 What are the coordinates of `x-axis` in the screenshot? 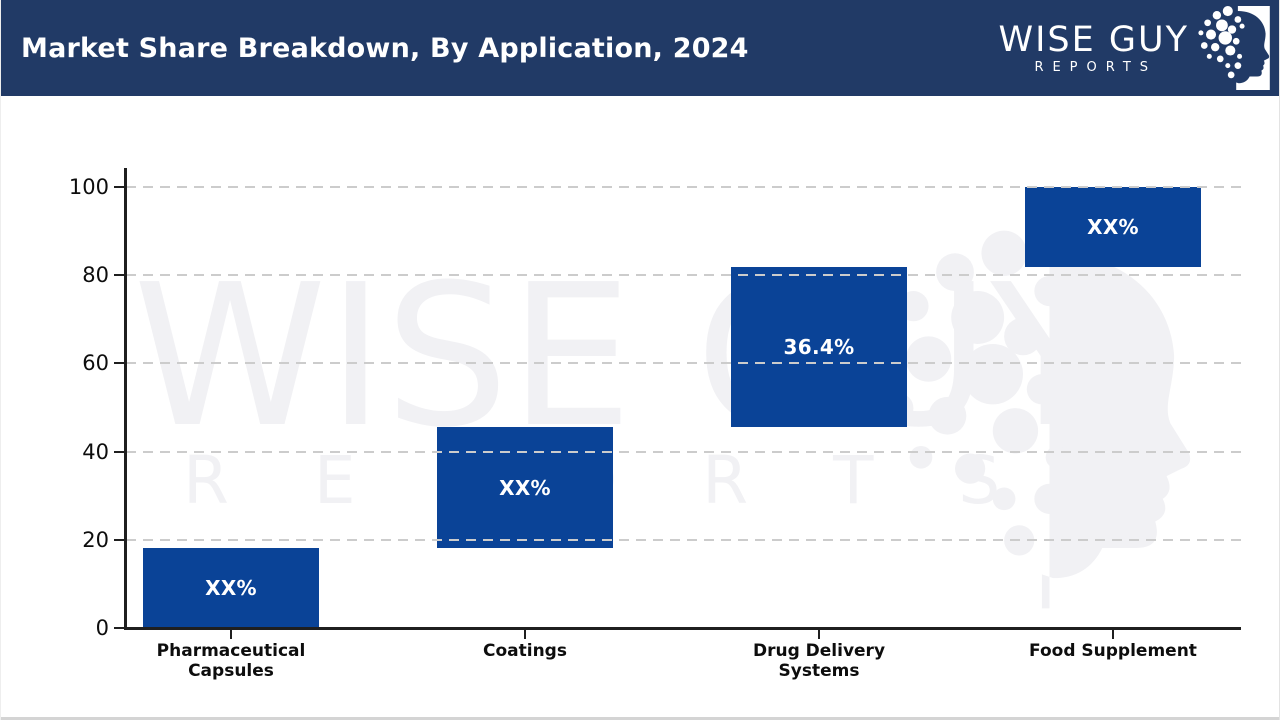 It's located at (682, 628).